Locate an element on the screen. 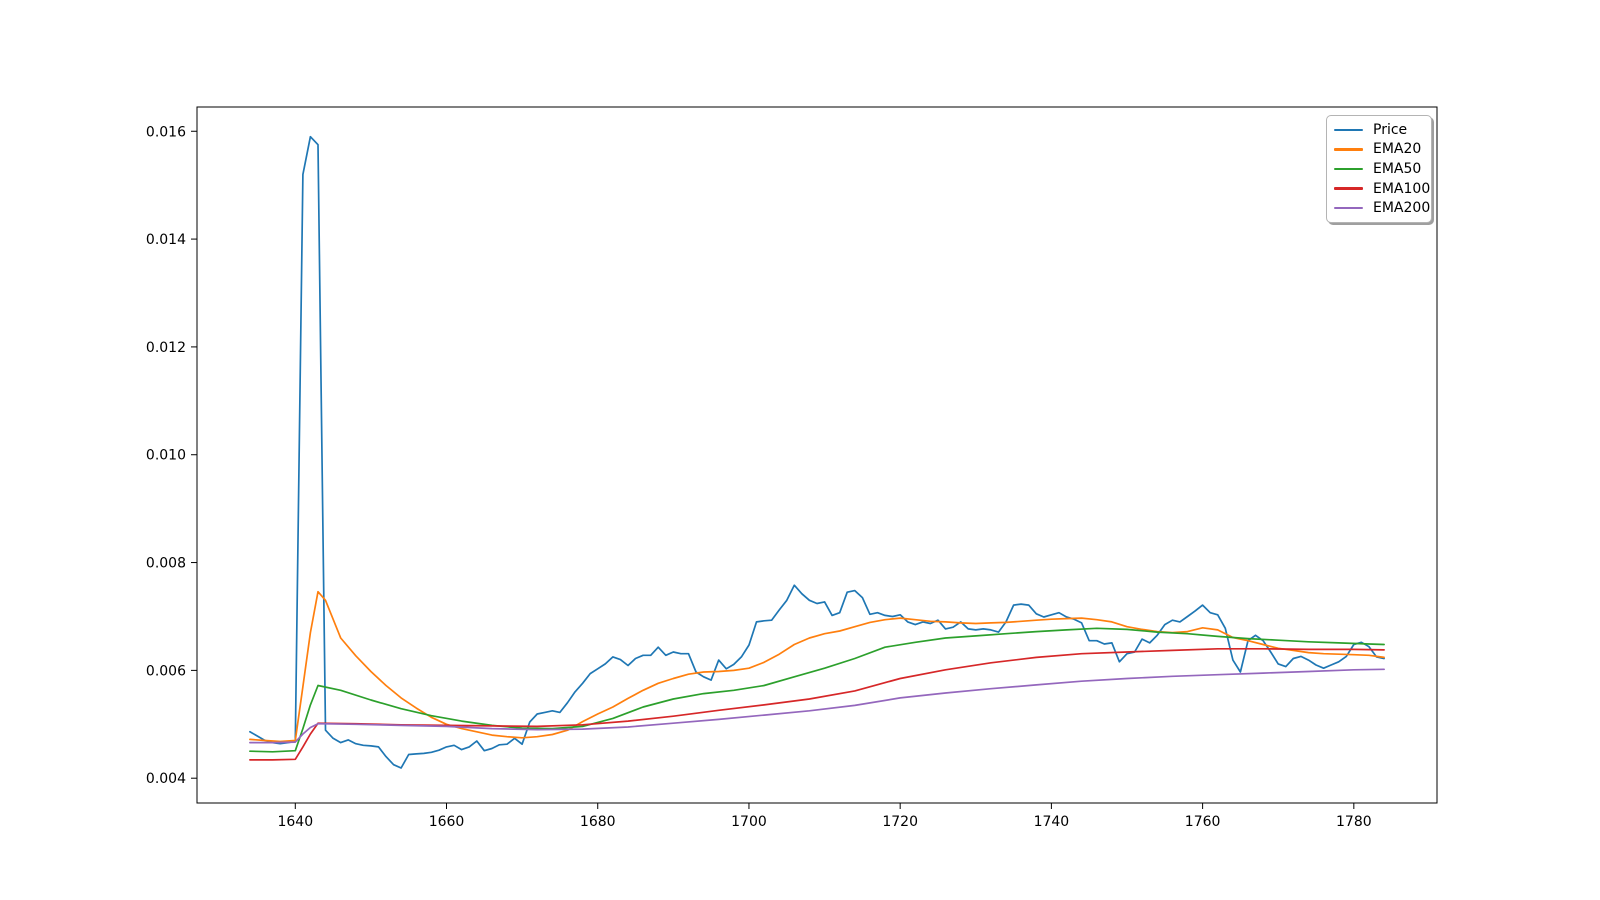  legend-label-ema100: EMA100 is located at coordinates (1402, 188).